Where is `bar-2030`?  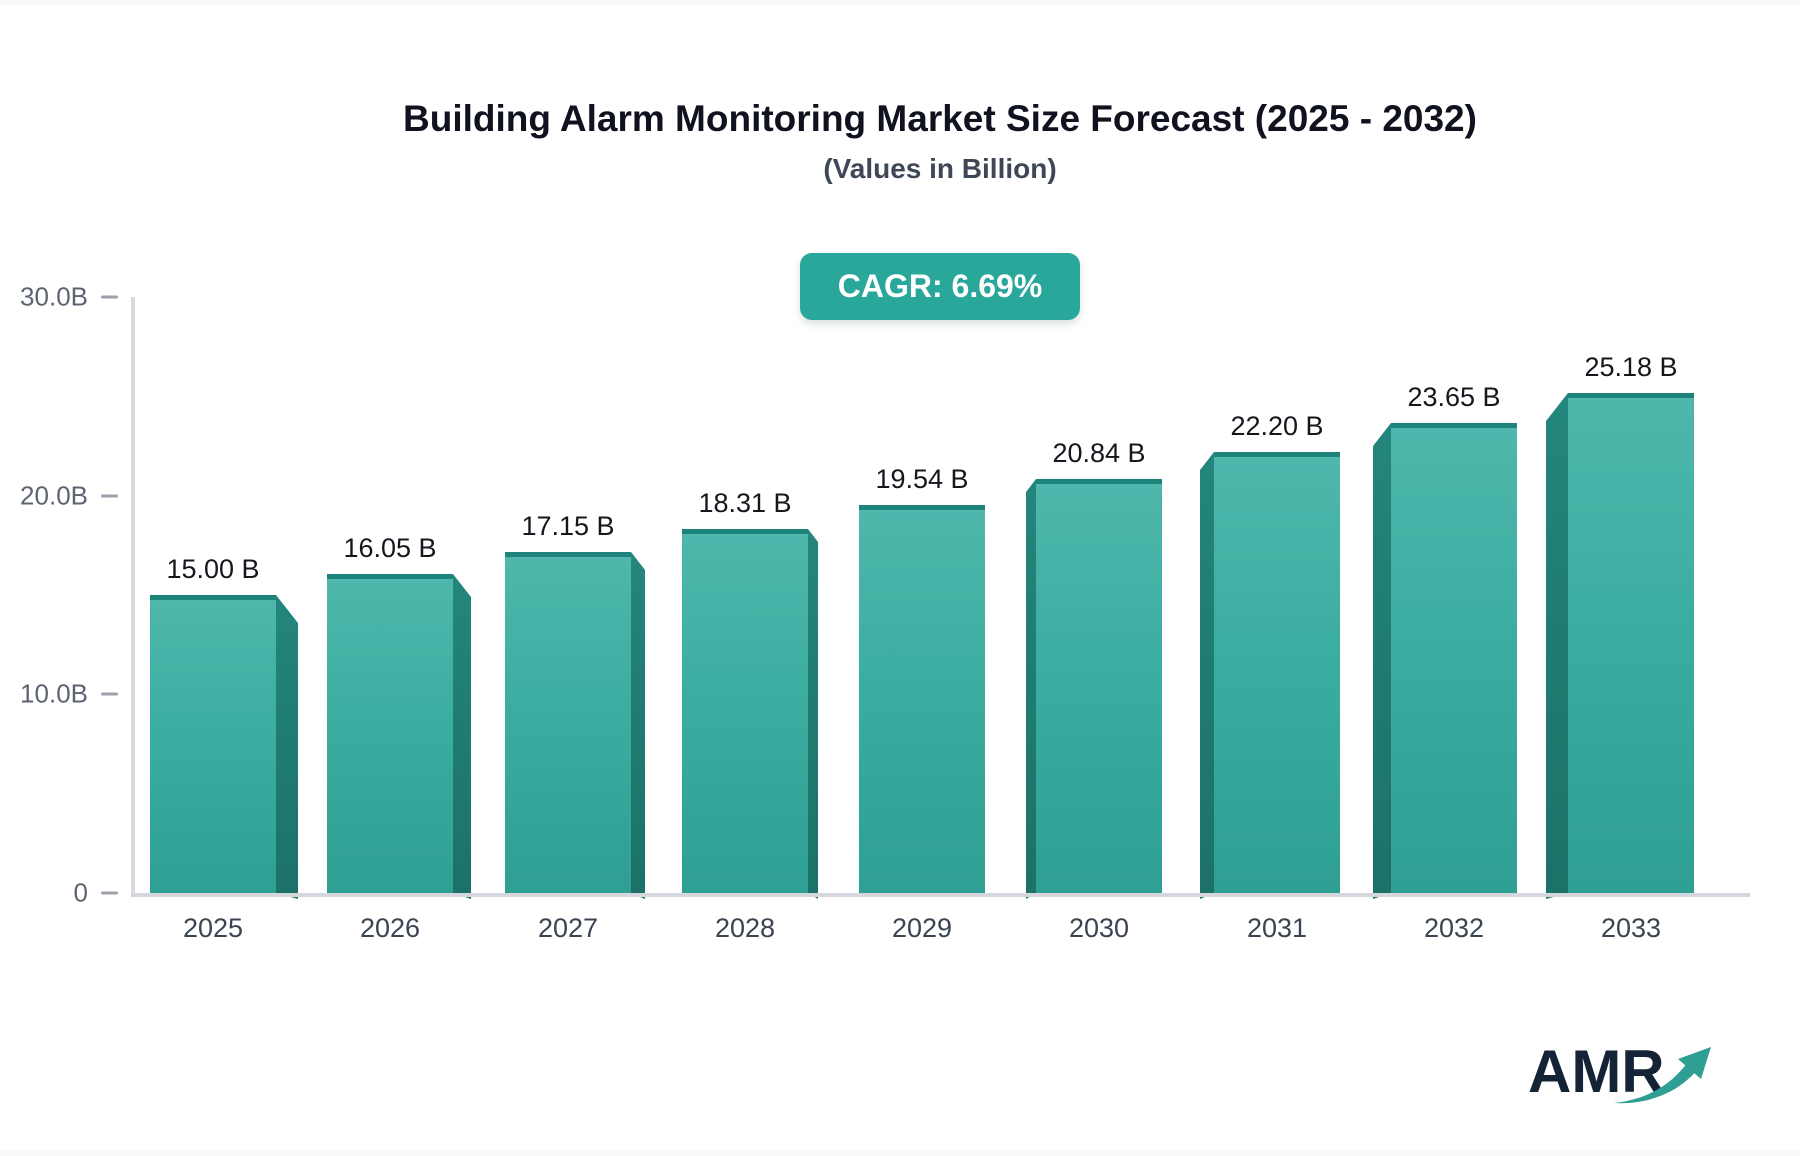 bar-2030 is located at coordinates (1099, 686).